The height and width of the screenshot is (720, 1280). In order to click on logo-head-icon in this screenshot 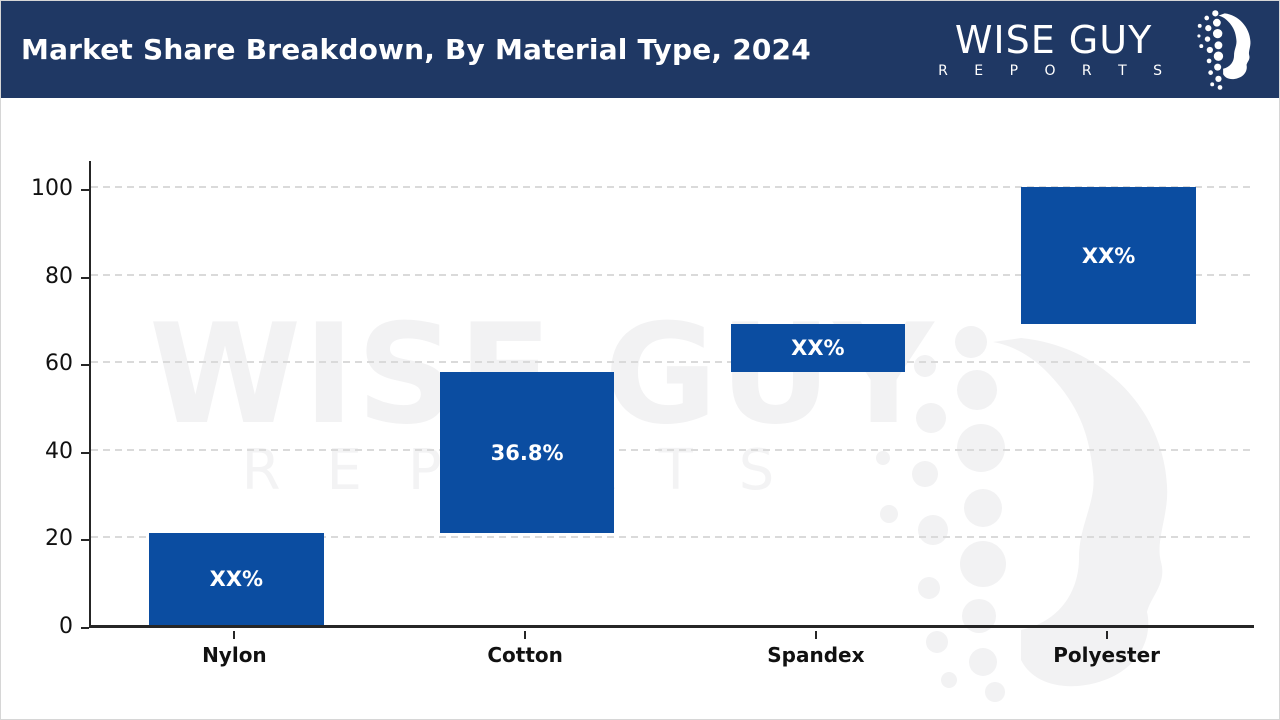, I will do `click(1224, 49)`.